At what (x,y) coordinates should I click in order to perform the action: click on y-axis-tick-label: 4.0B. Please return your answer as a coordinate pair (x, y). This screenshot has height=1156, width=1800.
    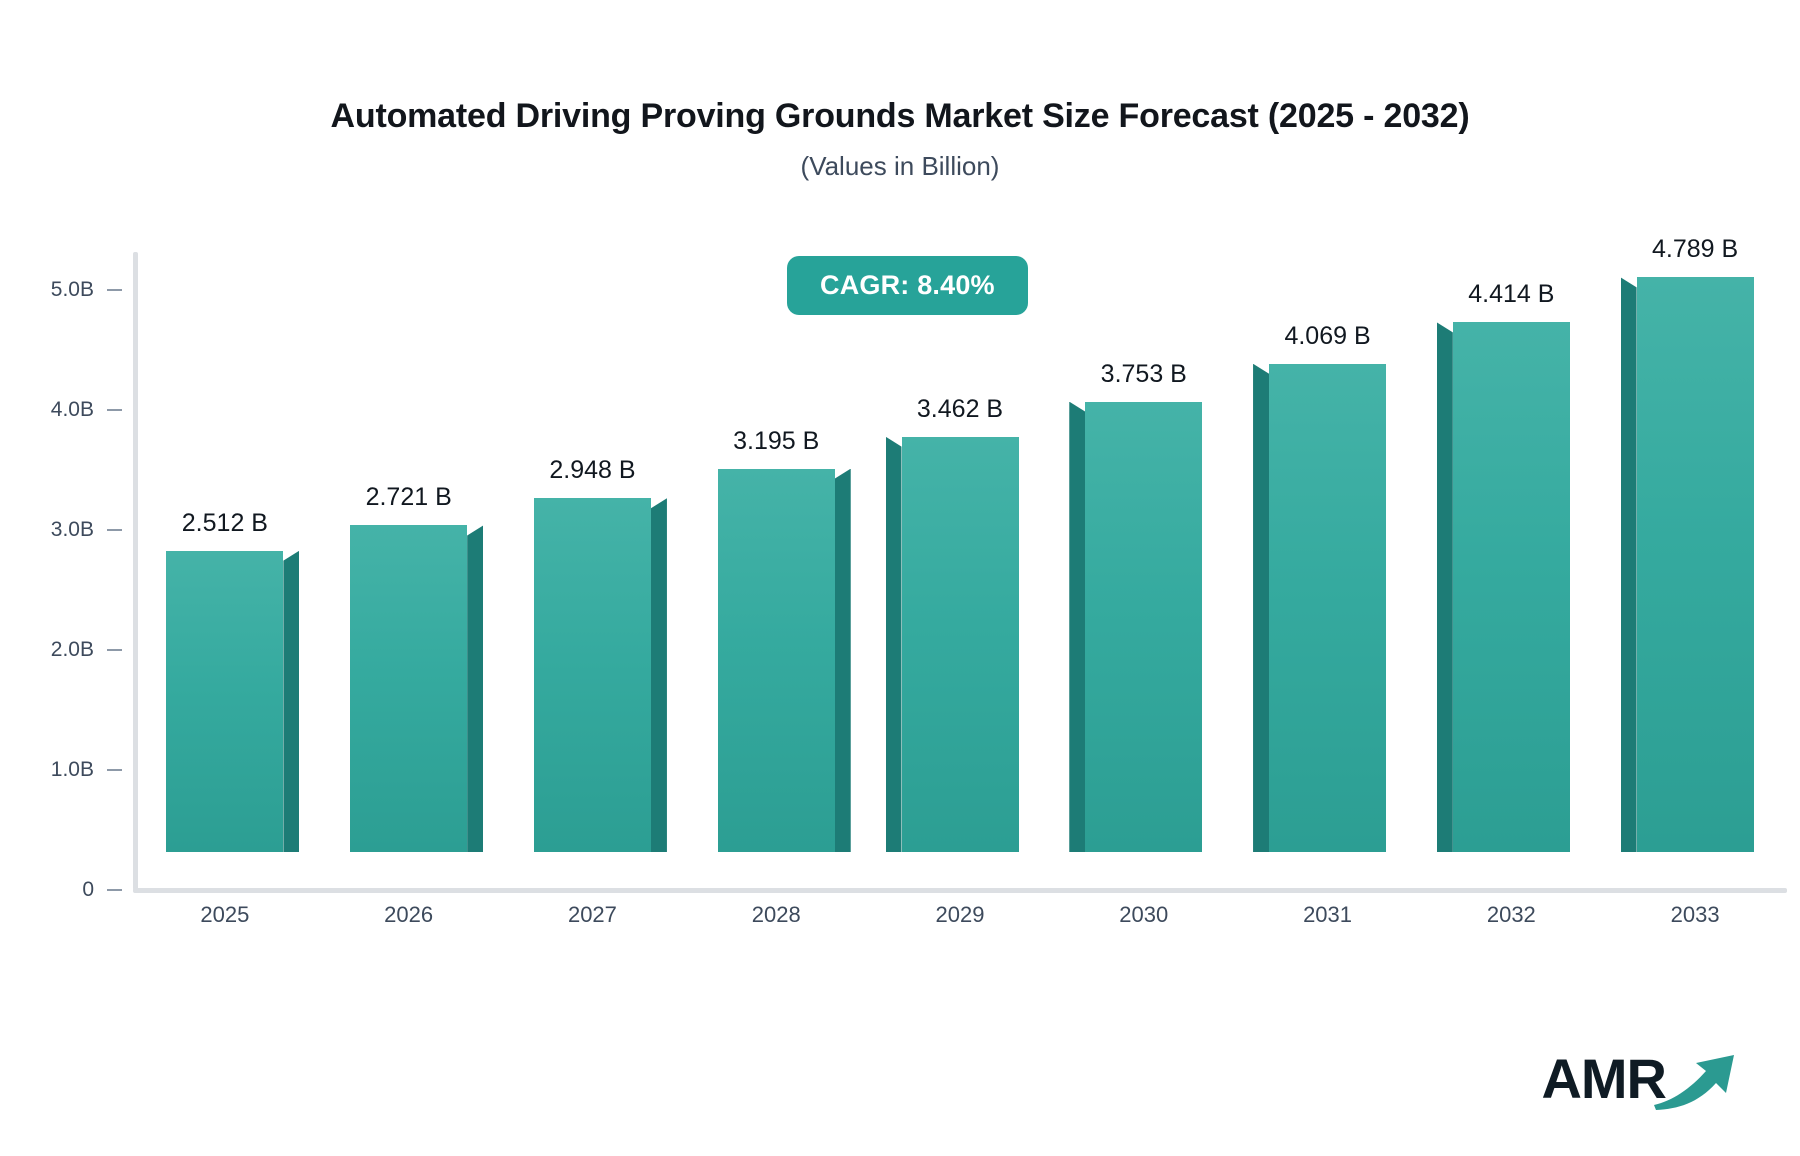
    Looking at the image, I should click on (72, 409).